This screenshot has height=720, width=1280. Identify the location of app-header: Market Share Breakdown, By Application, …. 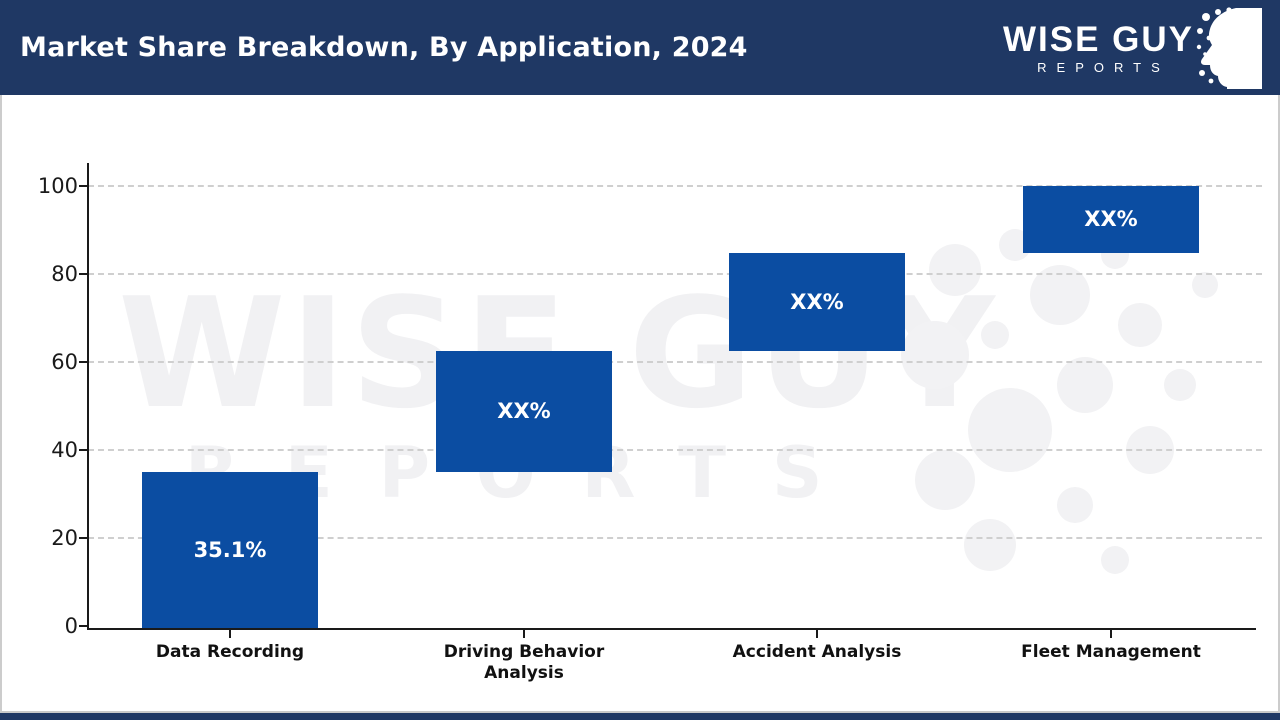
(640, 47).